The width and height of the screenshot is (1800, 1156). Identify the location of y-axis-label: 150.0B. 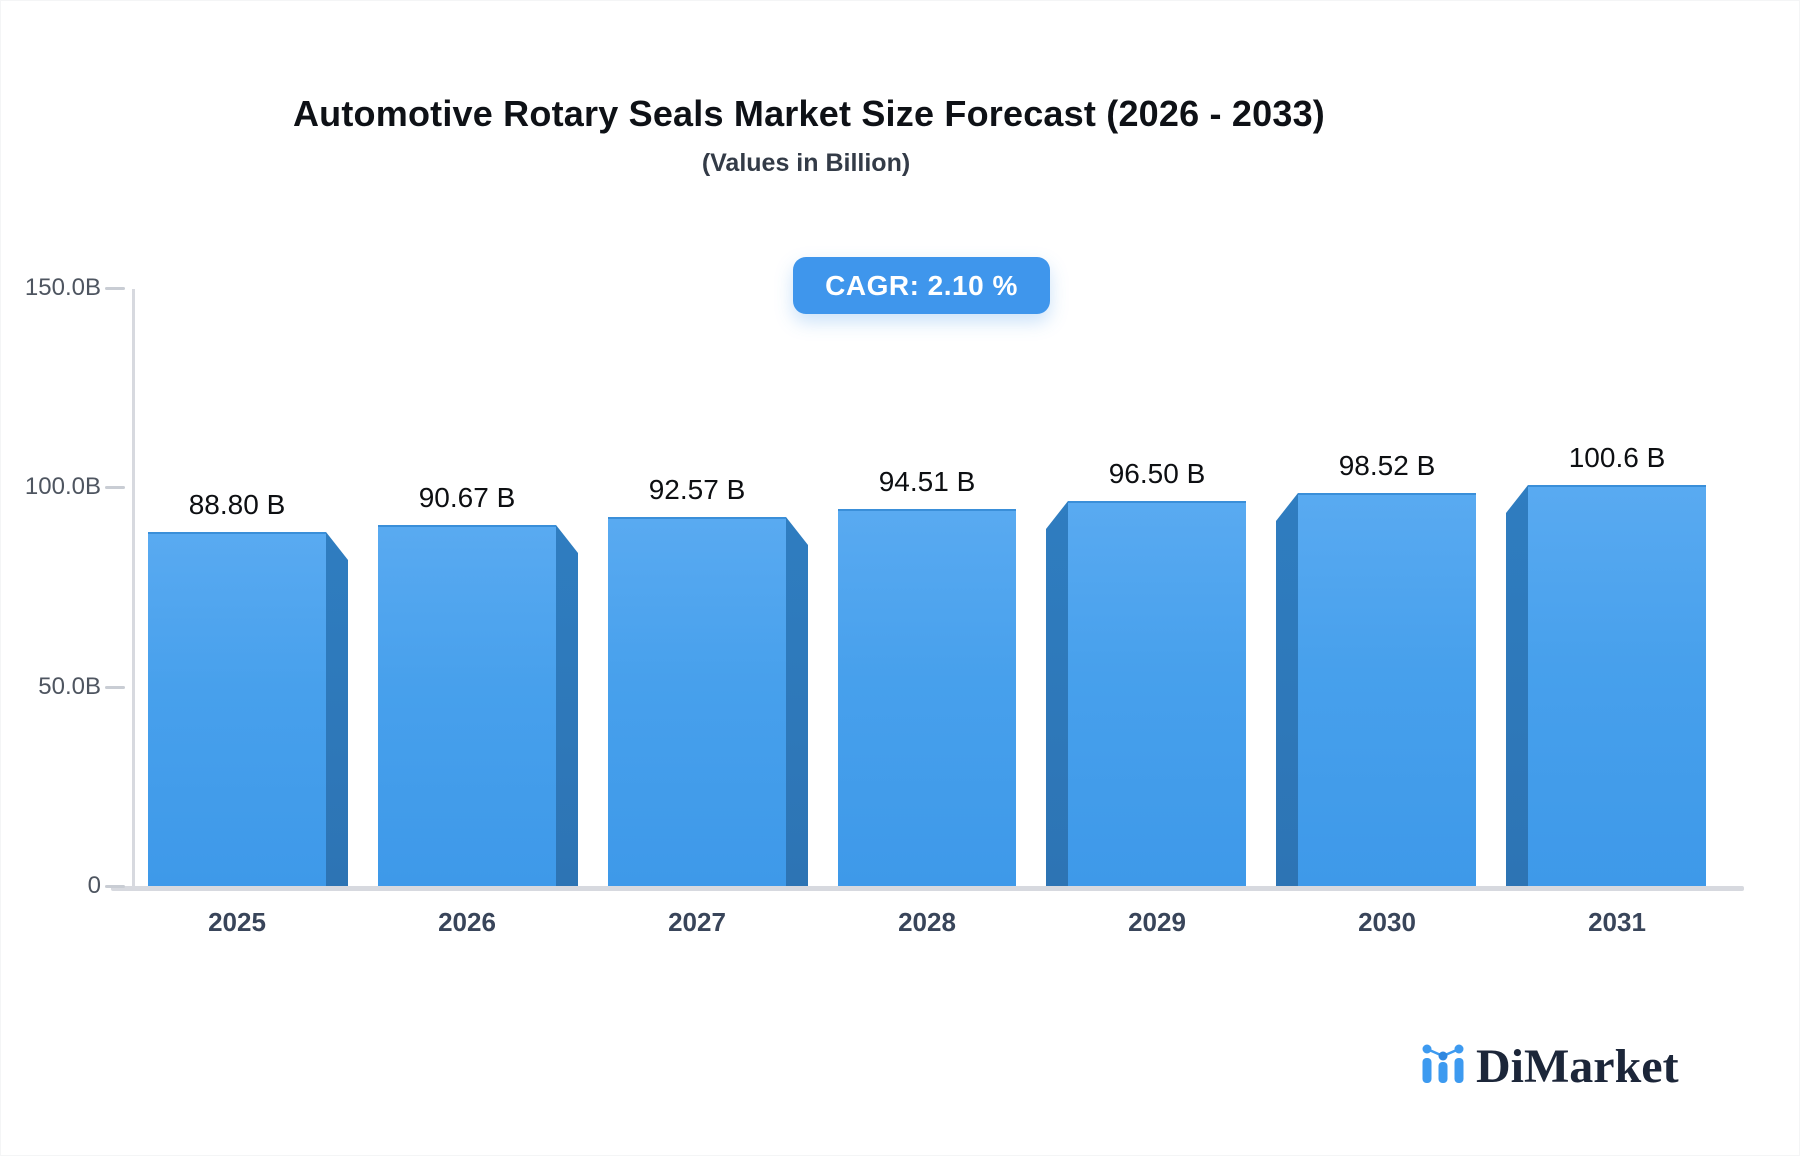
(62, 287).